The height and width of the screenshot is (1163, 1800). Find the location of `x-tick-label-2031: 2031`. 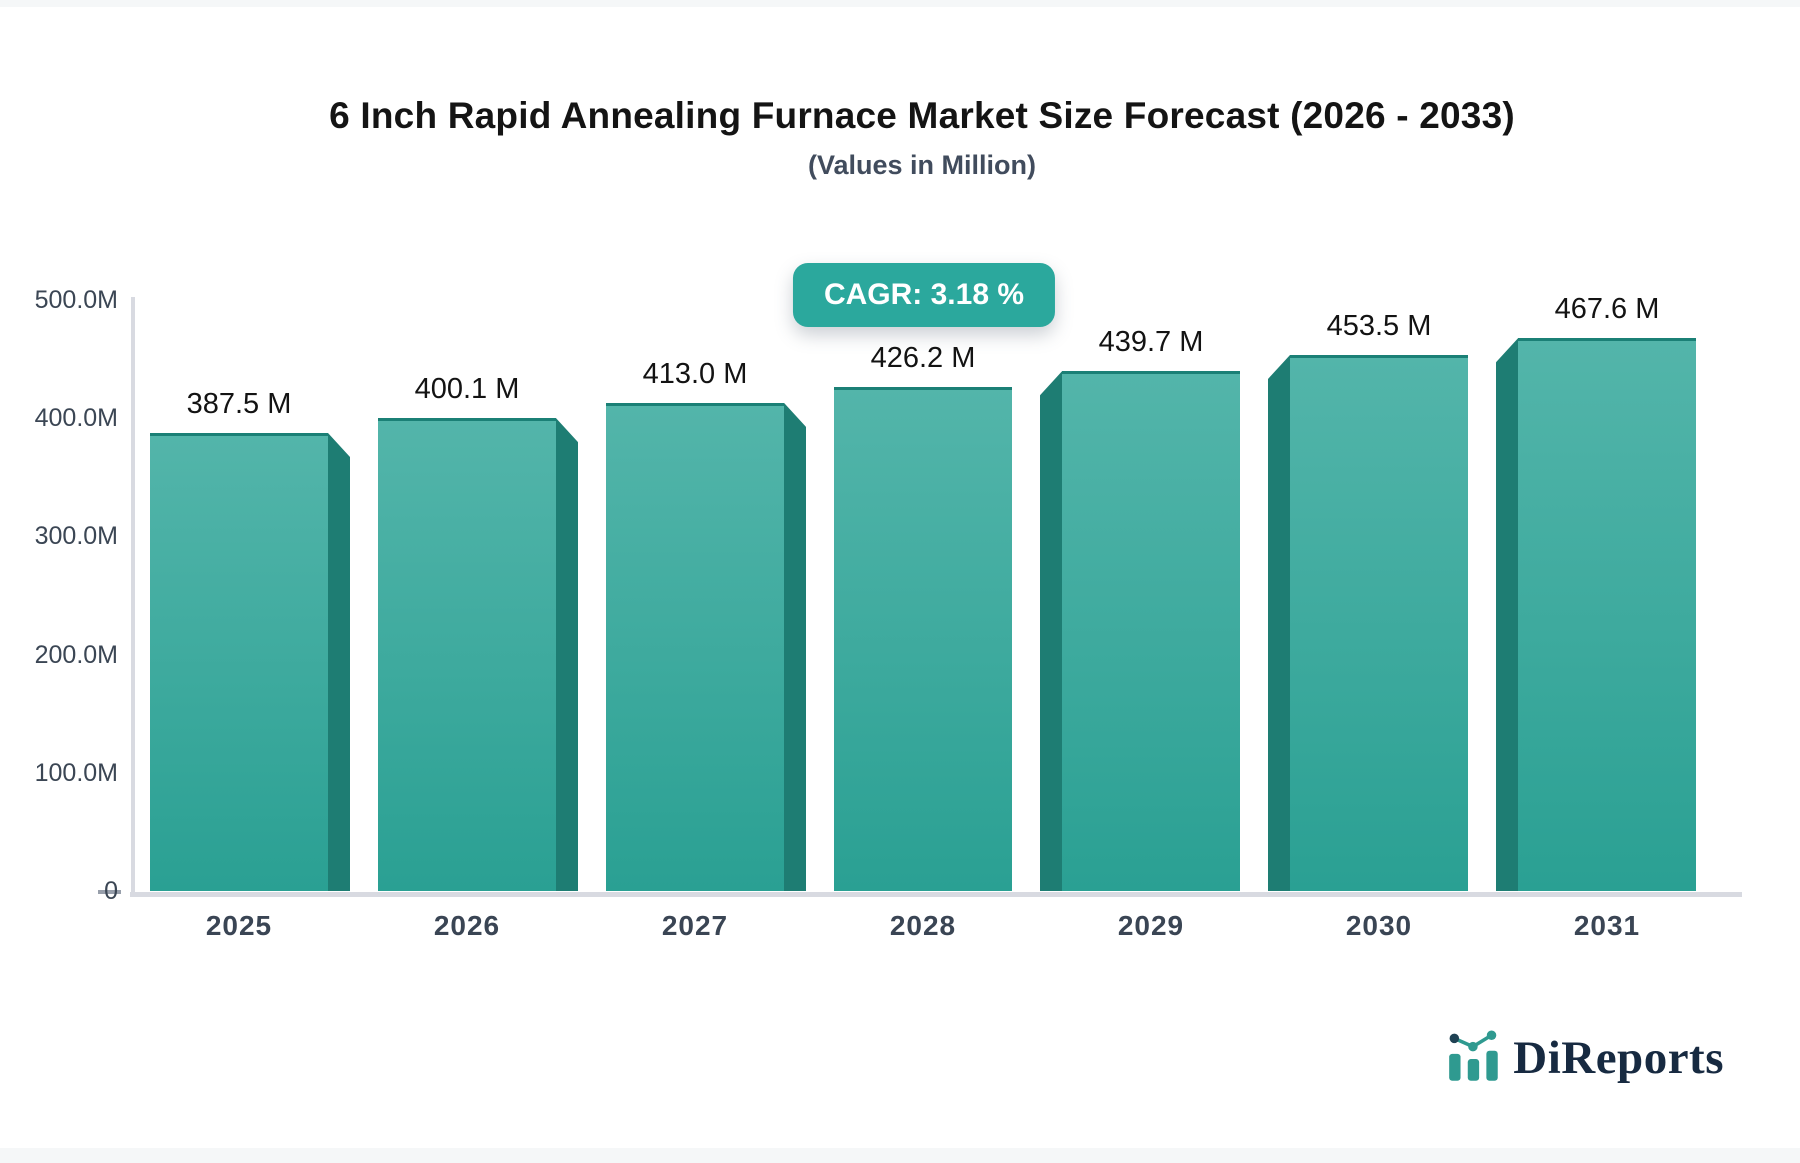

x-tick-label-2031: 2031 is located at coordinates (1607, 926).